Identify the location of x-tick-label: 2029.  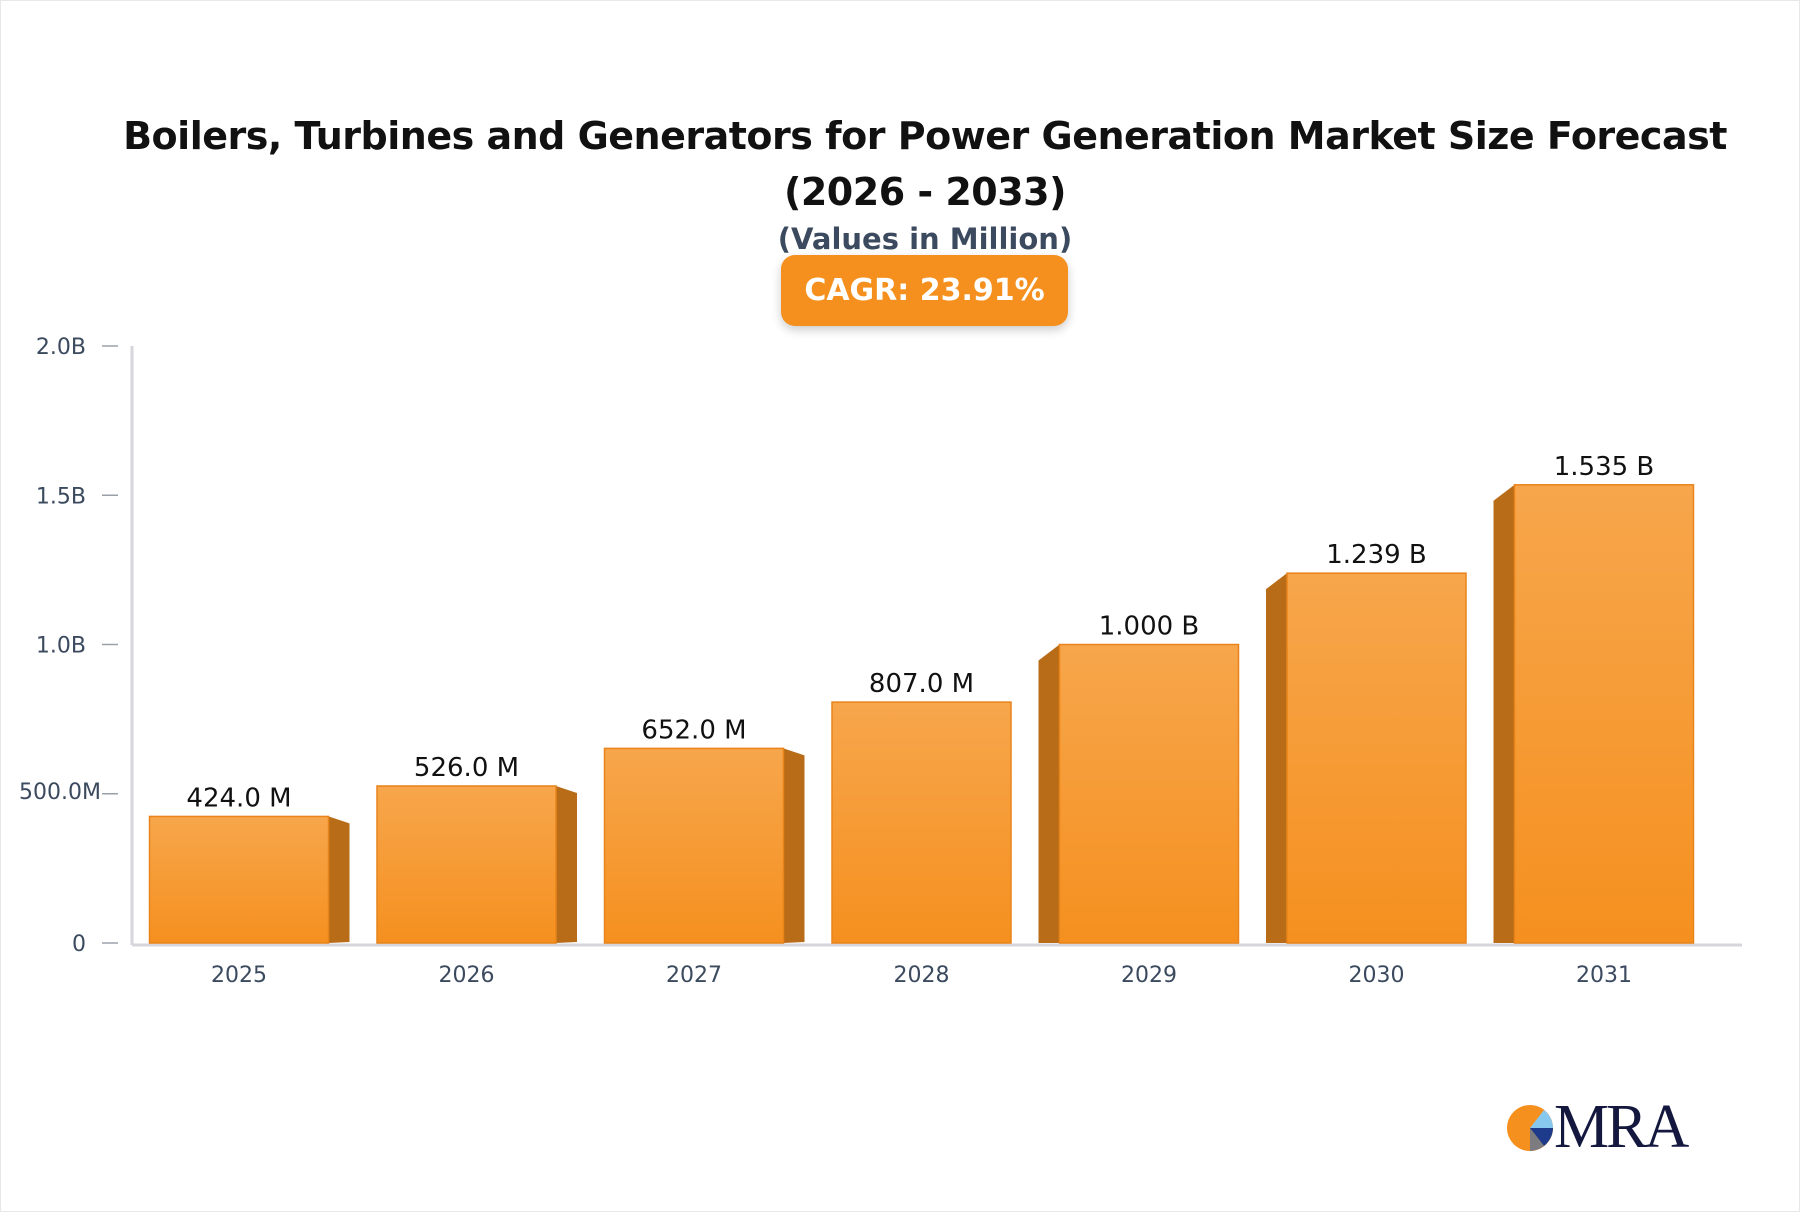
(1149, 975).